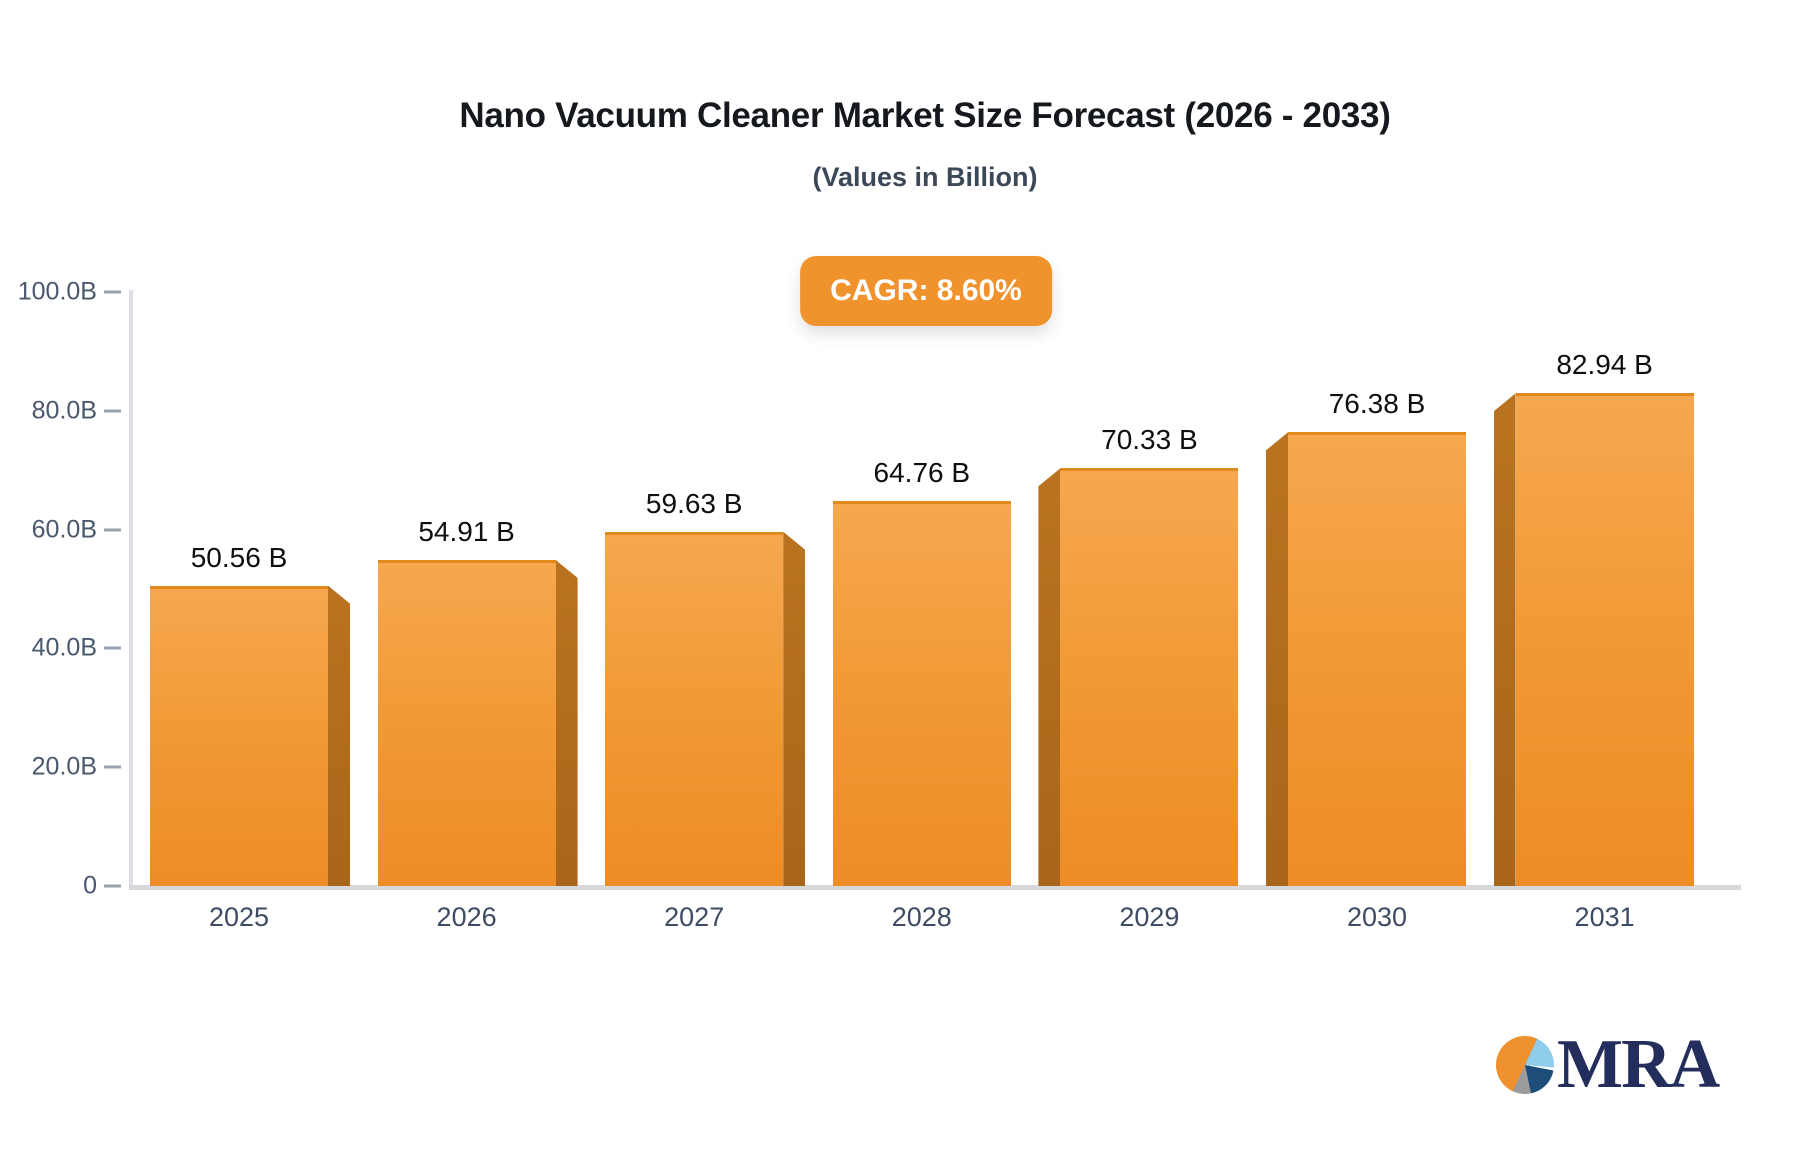 The height and width of the screenshot is (1156, 1800). Describe the element at coordinates (131, 589) in the screenshot. I see `y-axis-line` at that location.